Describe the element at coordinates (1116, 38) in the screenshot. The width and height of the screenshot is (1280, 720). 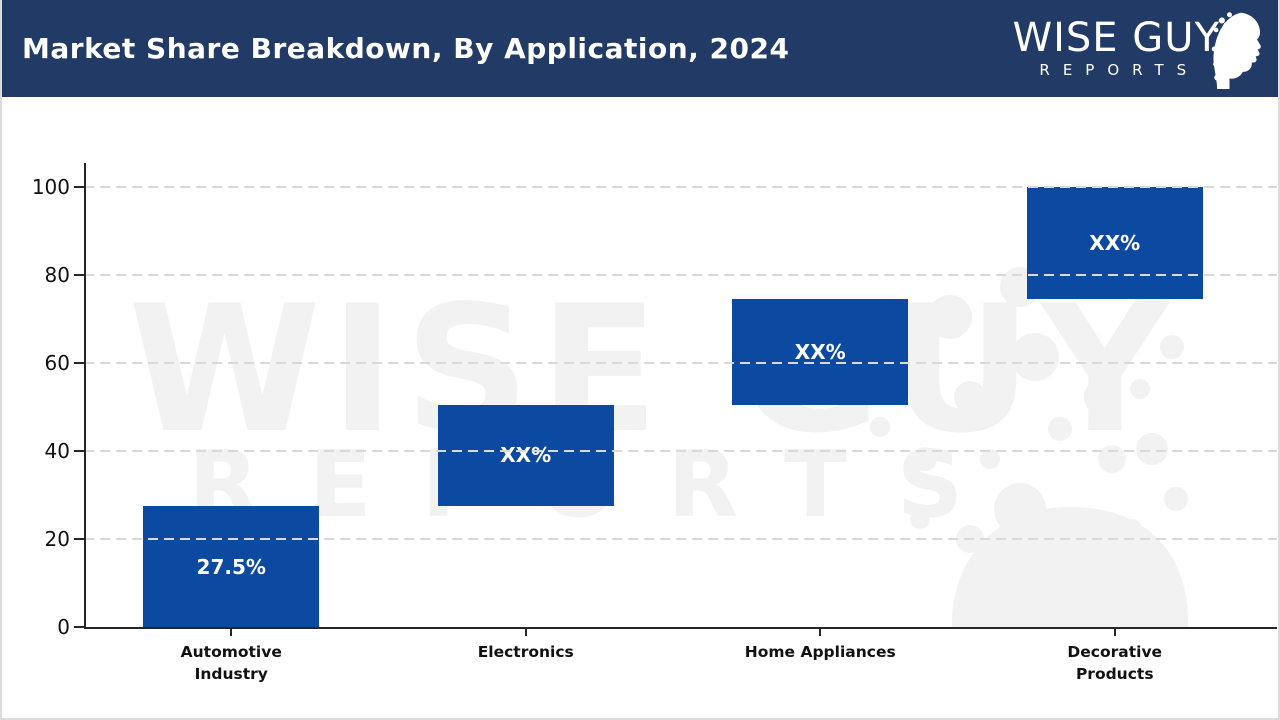
I see `logo-name: WISE GUY` at that location.